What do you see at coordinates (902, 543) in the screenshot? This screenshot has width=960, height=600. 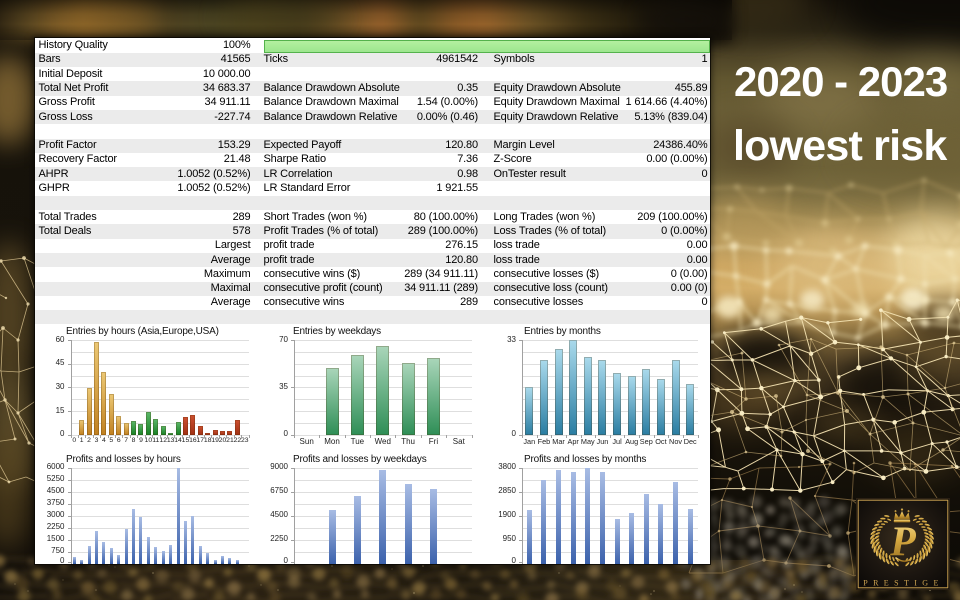 I see `svg-text: P` at bounding box center [902, 543].